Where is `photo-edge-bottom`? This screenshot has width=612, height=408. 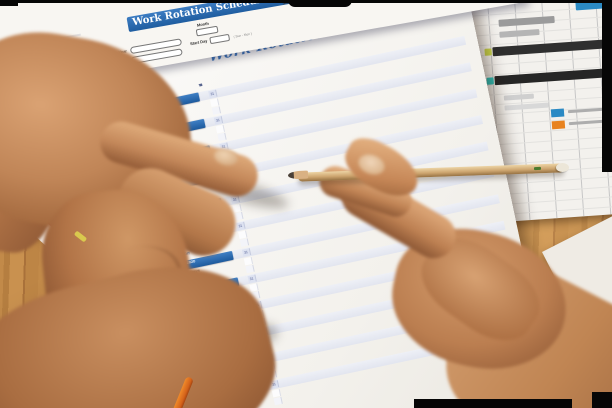
photo-edge-bottom is located at coordinates (493, 403).